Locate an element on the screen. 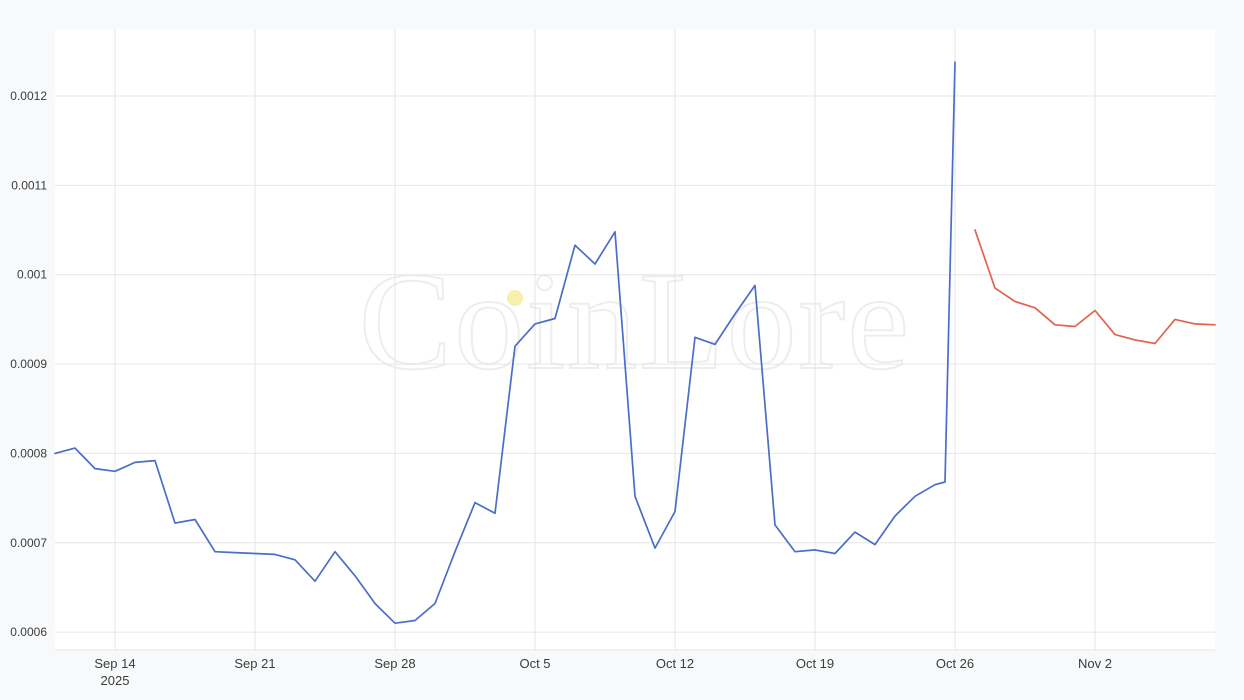  x-axis-tick-label: Sep 14 is located at coordinates (114, 663).